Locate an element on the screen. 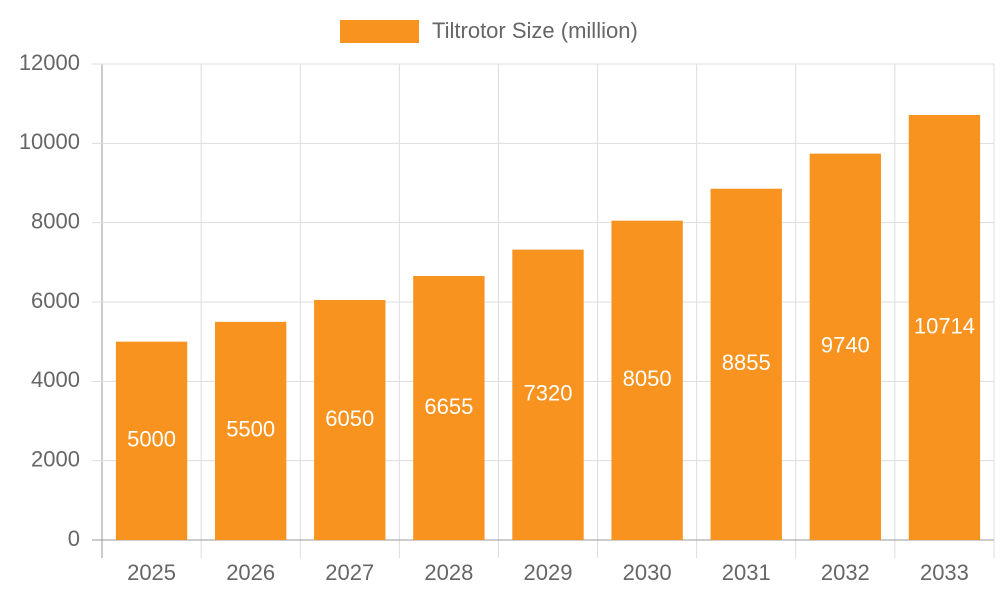 This screenshot has width=1000, height=600. legend-swatch is located at coordinates (379, 31).